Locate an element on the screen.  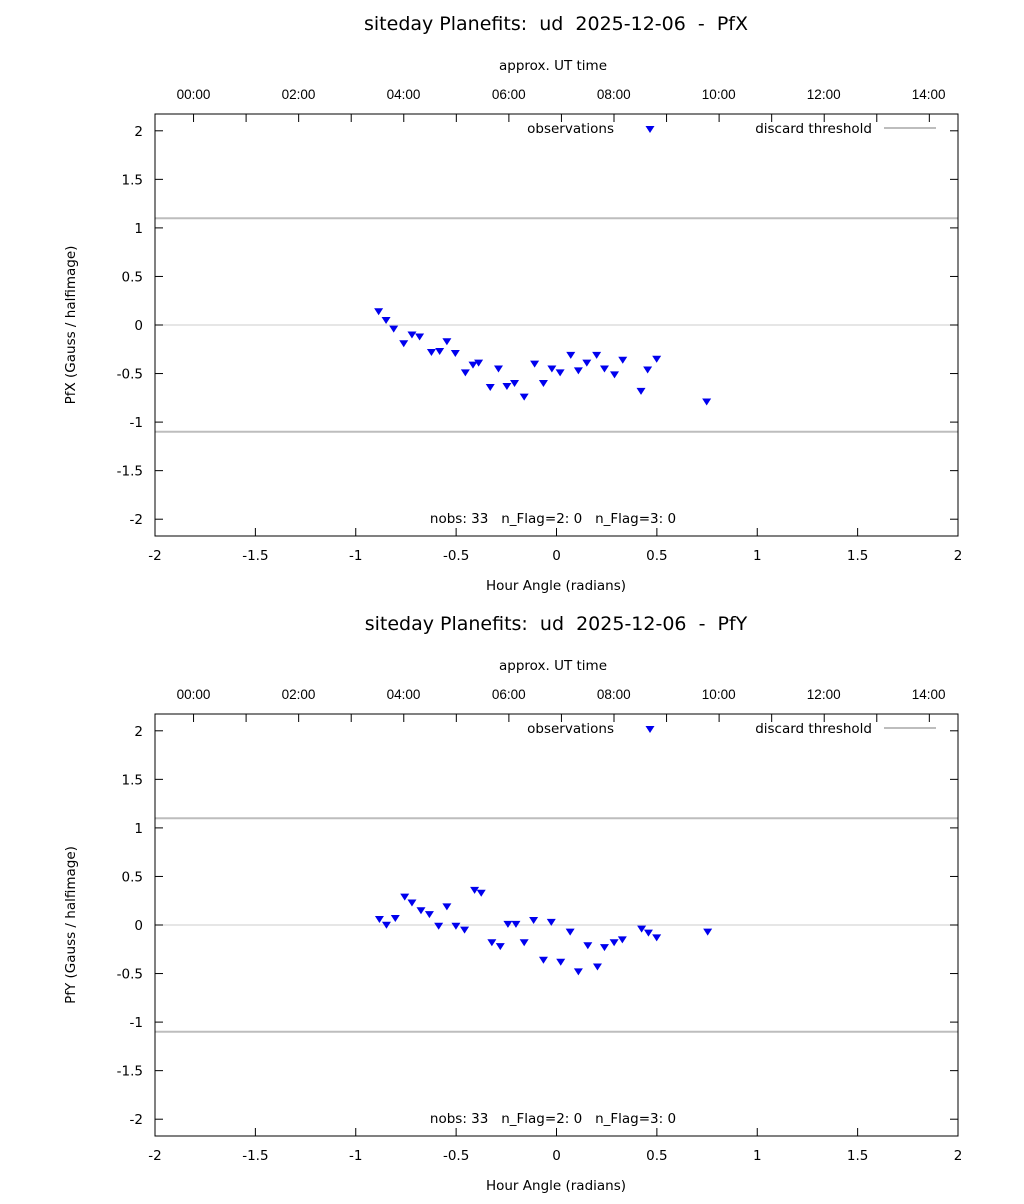
x-tick-label: 1.5 is located at coordinates (857, 556).